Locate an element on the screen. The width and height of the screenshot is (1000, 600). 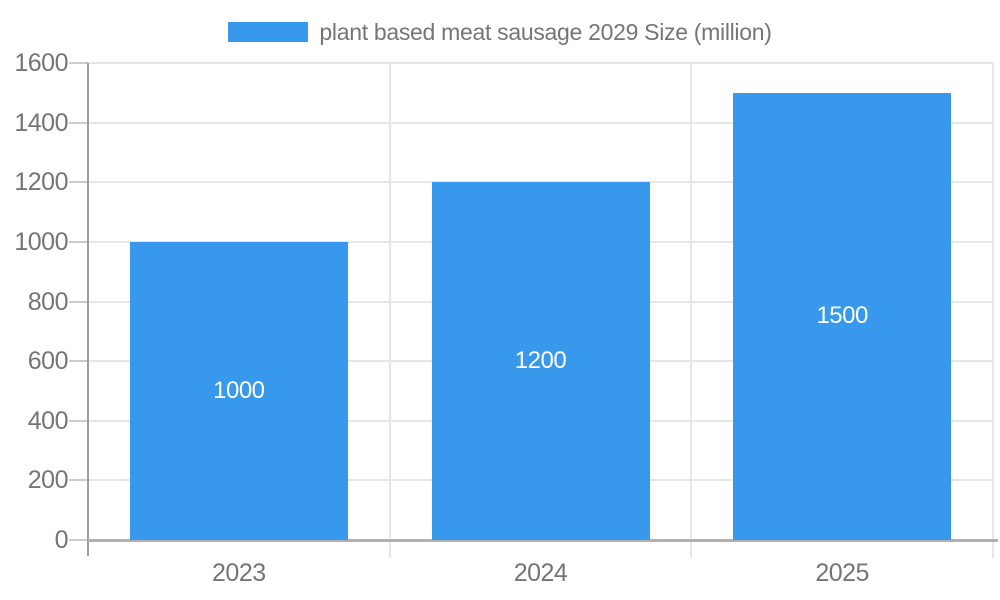
bar-2024: 1200 is located at coordinates (540, 361).